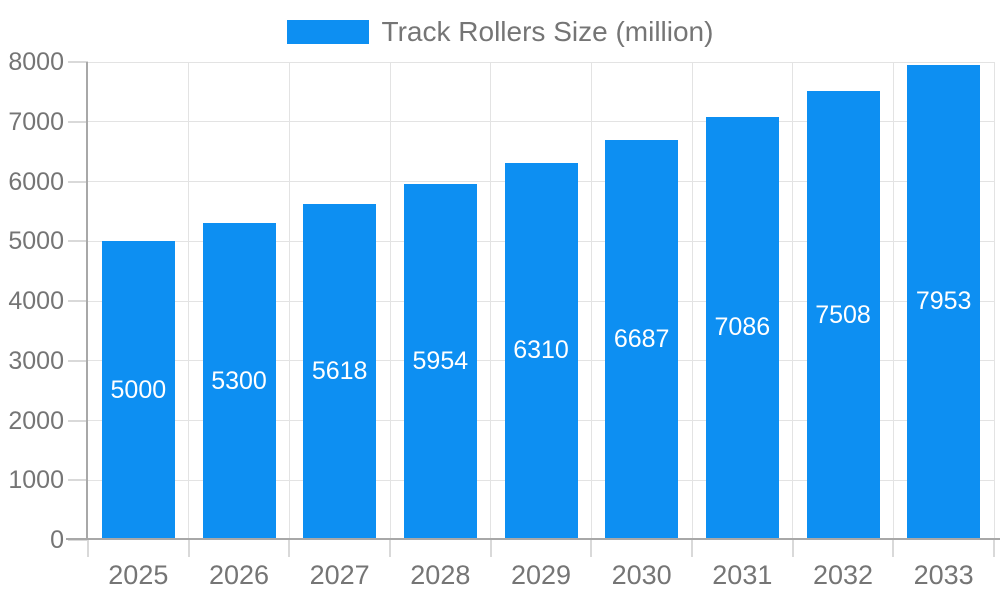 The height and width of the screenshot is (600, 1000). I want to click on bar-label: 5618, so click(339, 371).